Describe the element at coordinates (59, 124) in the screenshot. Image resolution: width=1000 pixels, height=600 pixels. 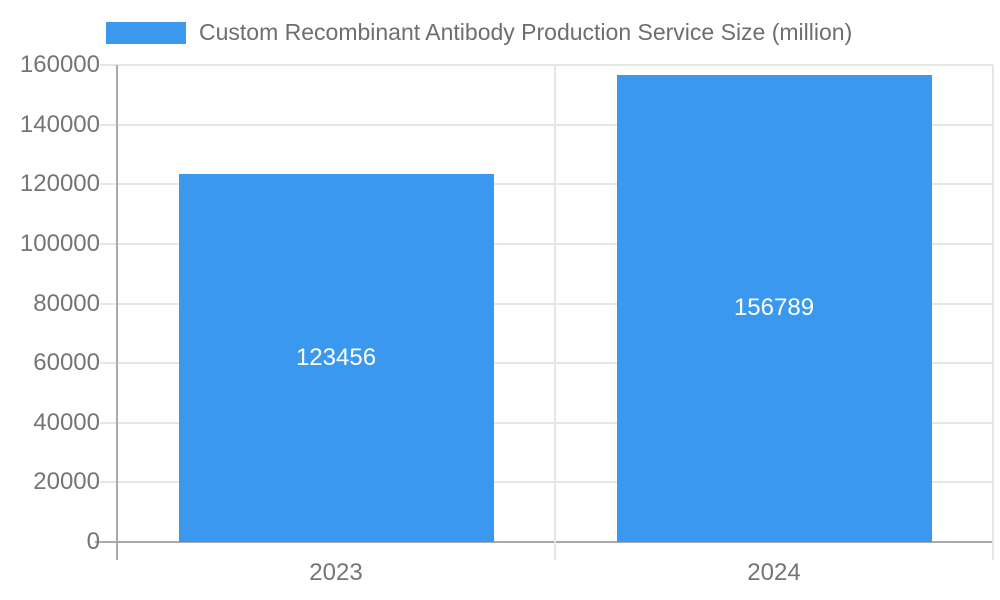
I see `y-tick-label: 140000` at that location.